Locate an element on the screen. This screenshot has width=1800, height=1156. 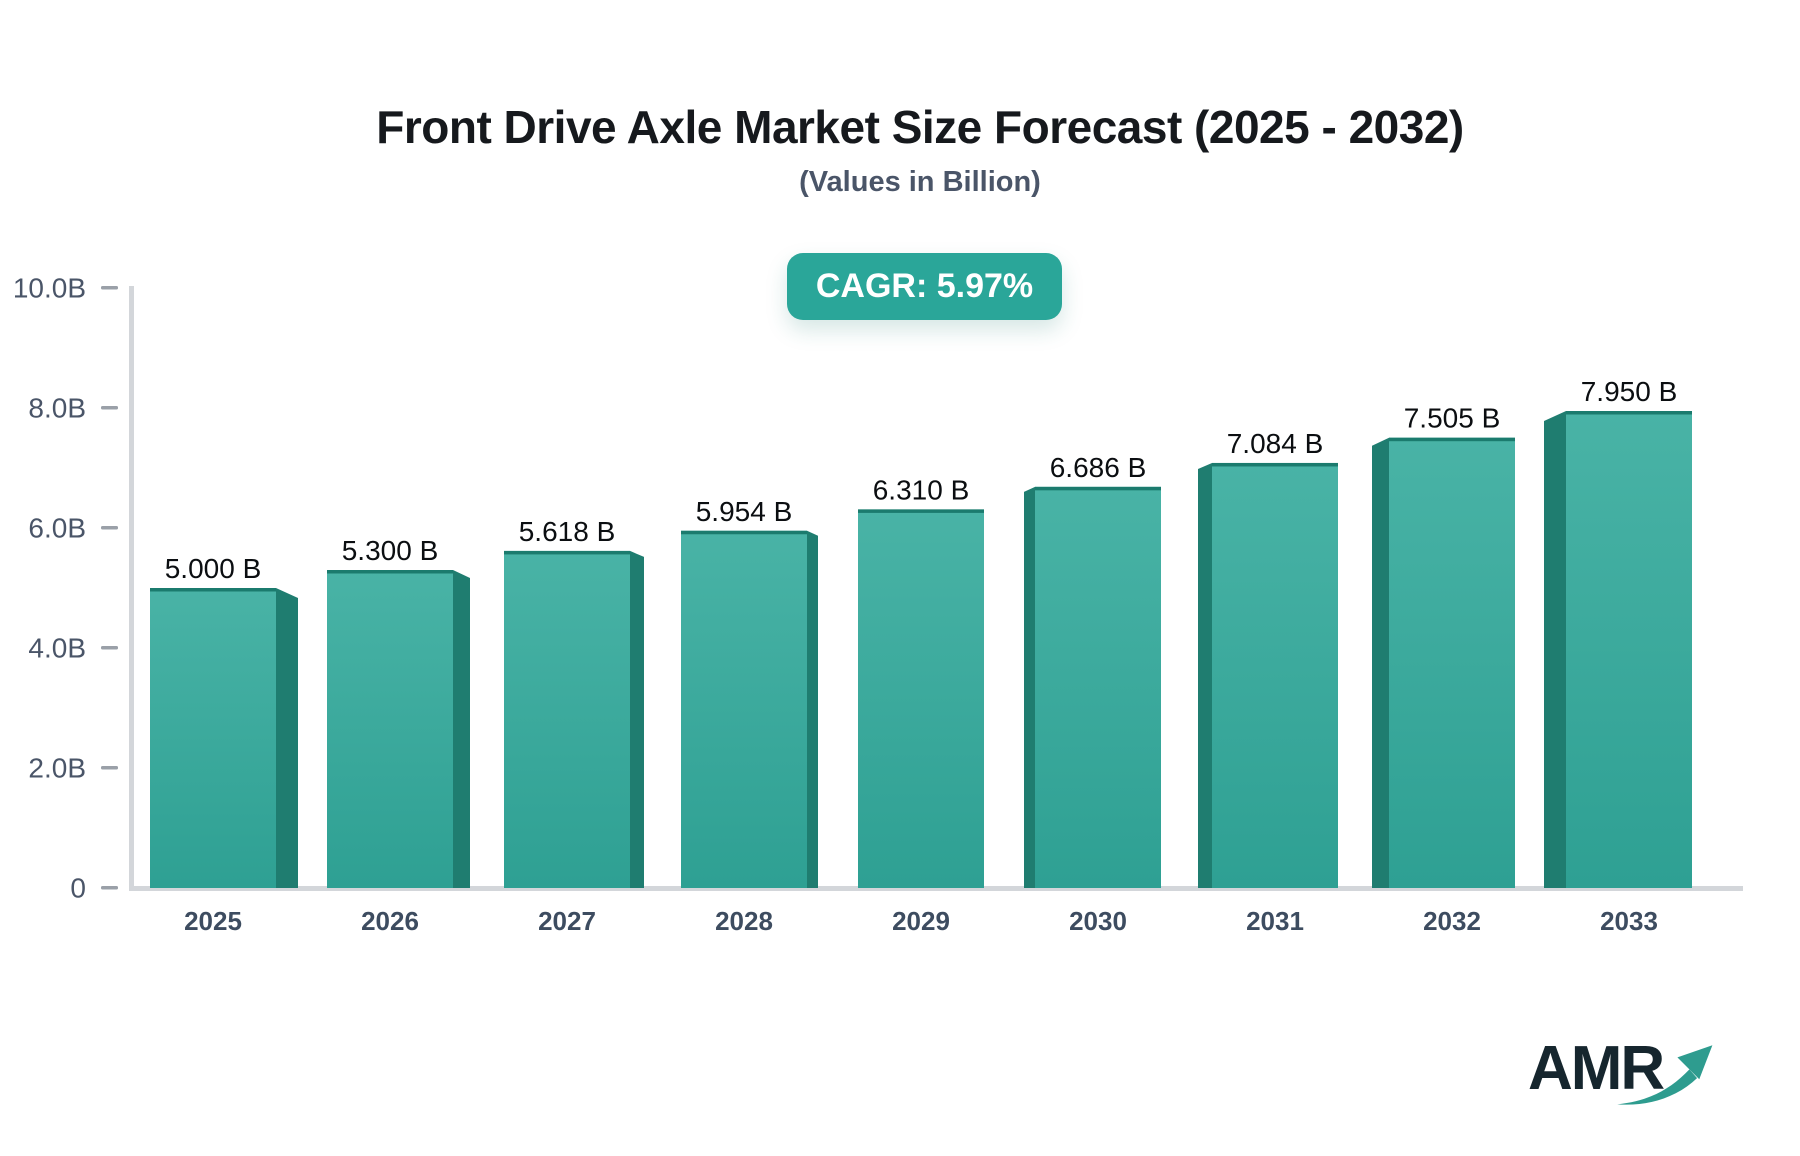
bar-top-edge-2025 is located at coordinates (213, 590).